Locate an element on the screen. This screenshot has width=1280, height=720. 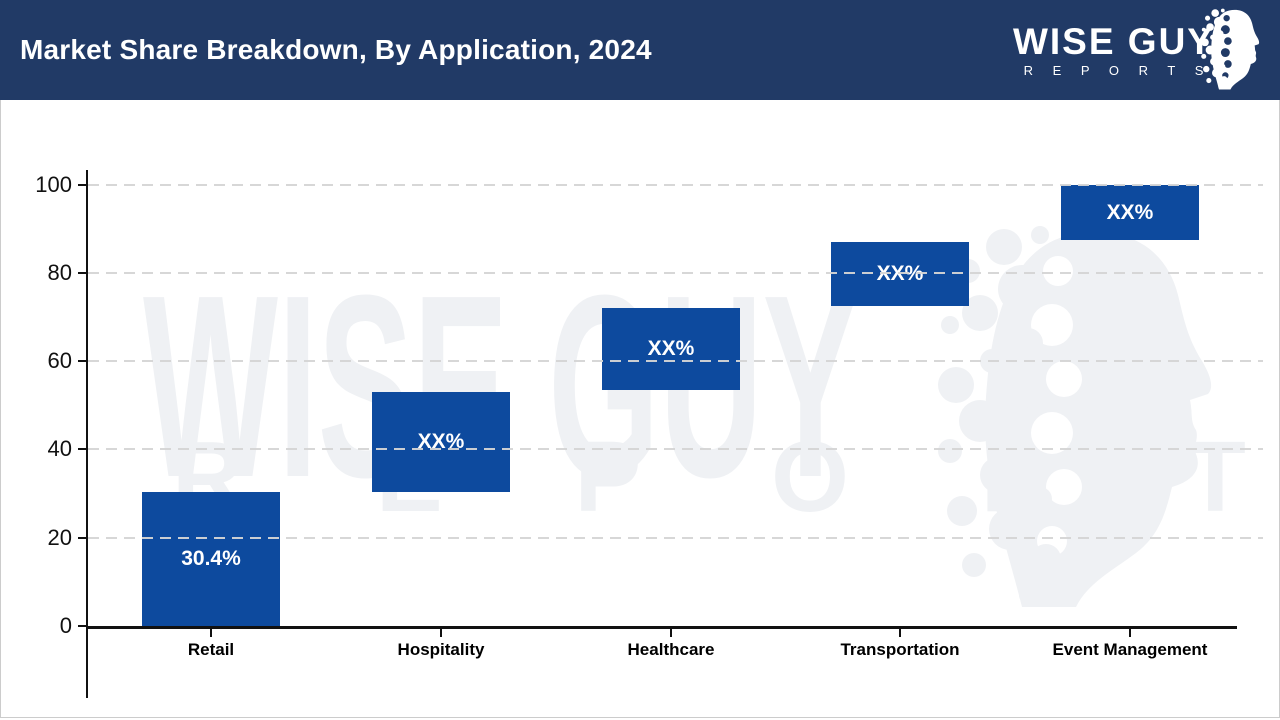
y-tick-label-0: 0 is located at coordinates (65, 625).